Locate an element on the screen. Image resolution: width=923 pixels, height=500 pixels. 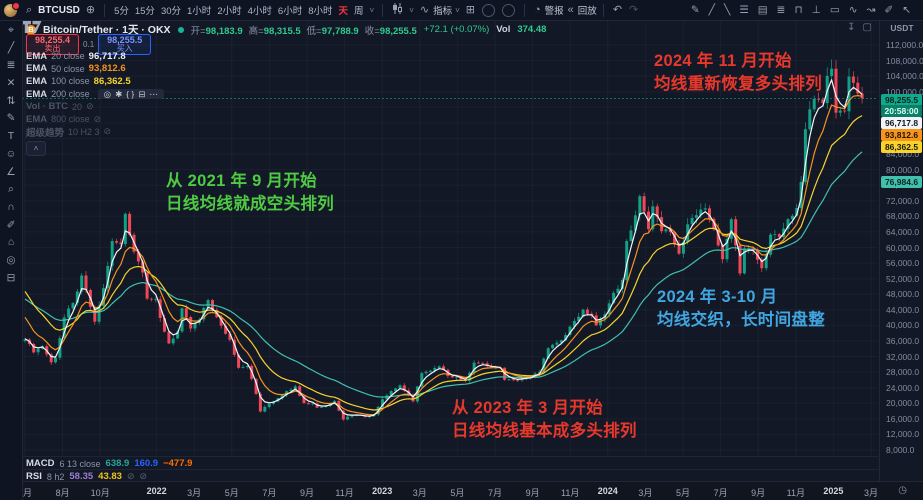
symbol-search-button: BTCUSD is located at coordinates (59, 10).